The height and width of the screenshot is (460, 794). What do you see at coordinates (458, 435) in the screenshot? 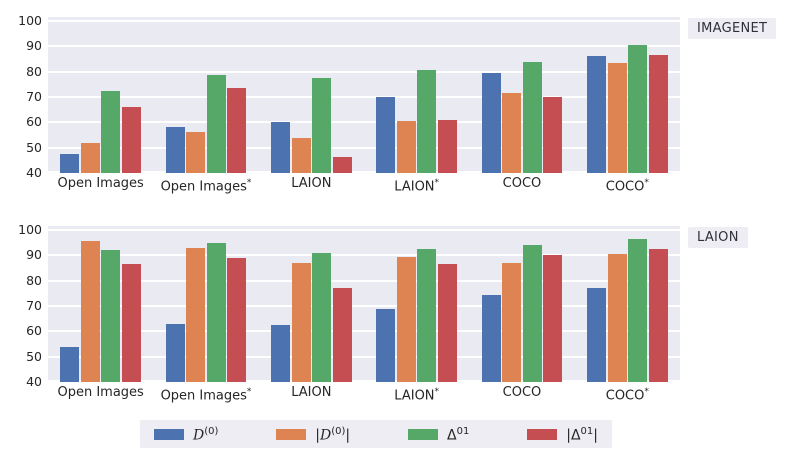
I see `legend-label: Δ01` at bounding box center [458, 435].